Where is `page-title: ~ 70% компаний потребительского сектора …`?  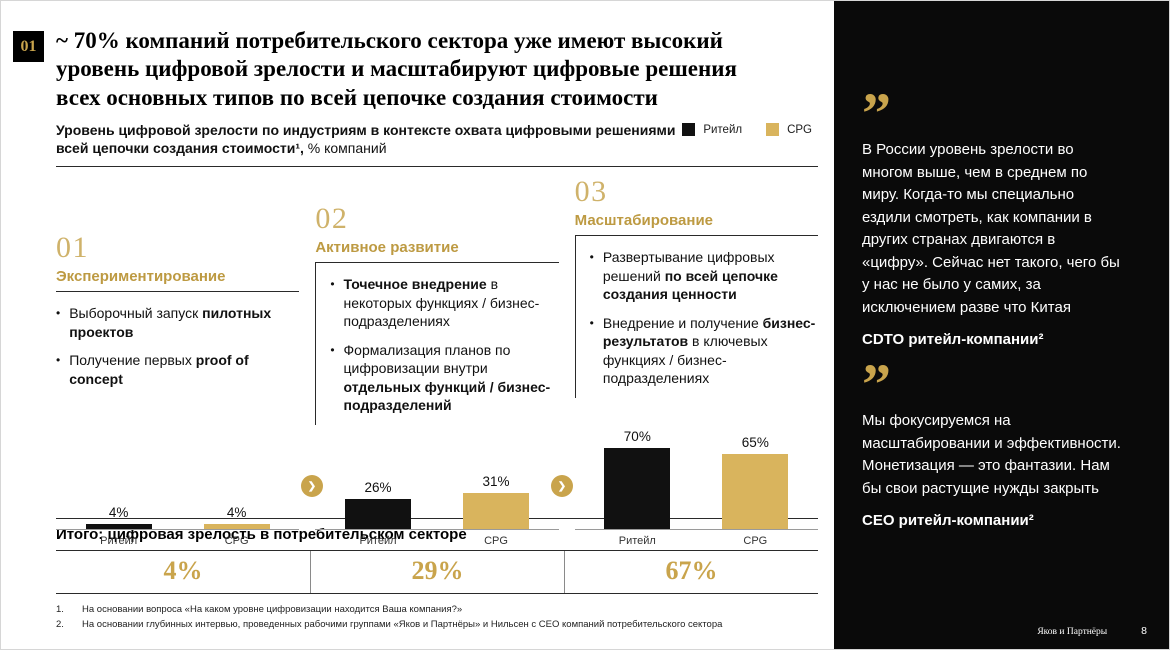
page-title: ~ 70% компаний потребительского сектора … is located at coordinates (396, 69).